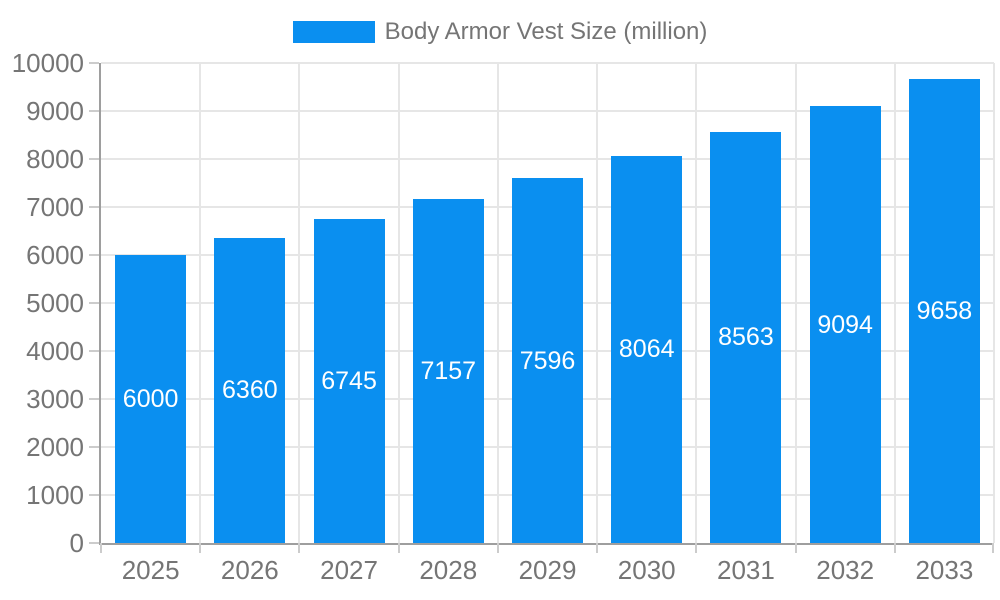  I want to click on bar: 7596, so click(547, 360).